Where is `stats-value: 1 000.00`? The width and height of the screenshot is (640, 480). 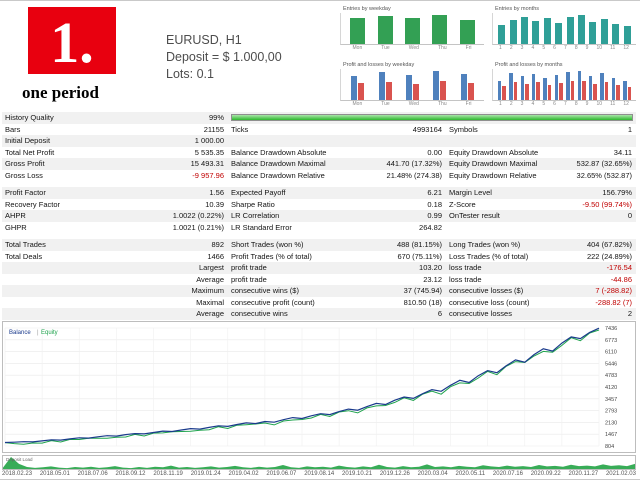
stats-value: 1 000.00 is located at coordinates (209, 141).